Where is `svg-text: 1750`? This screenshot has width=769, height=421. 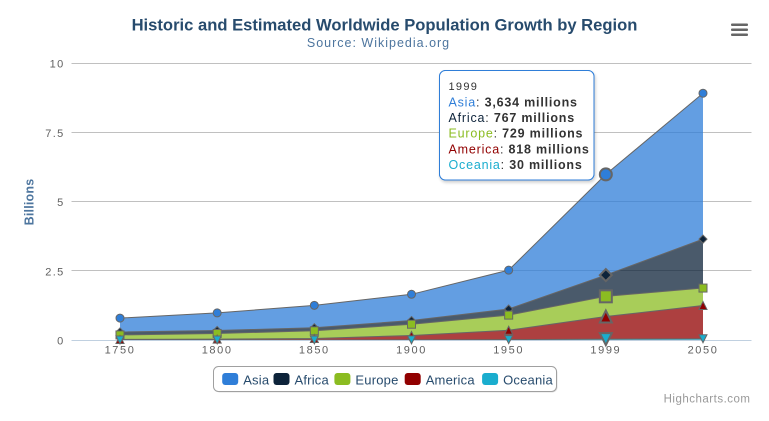 svg-text: 1750 is located at coordinates (120, 351).